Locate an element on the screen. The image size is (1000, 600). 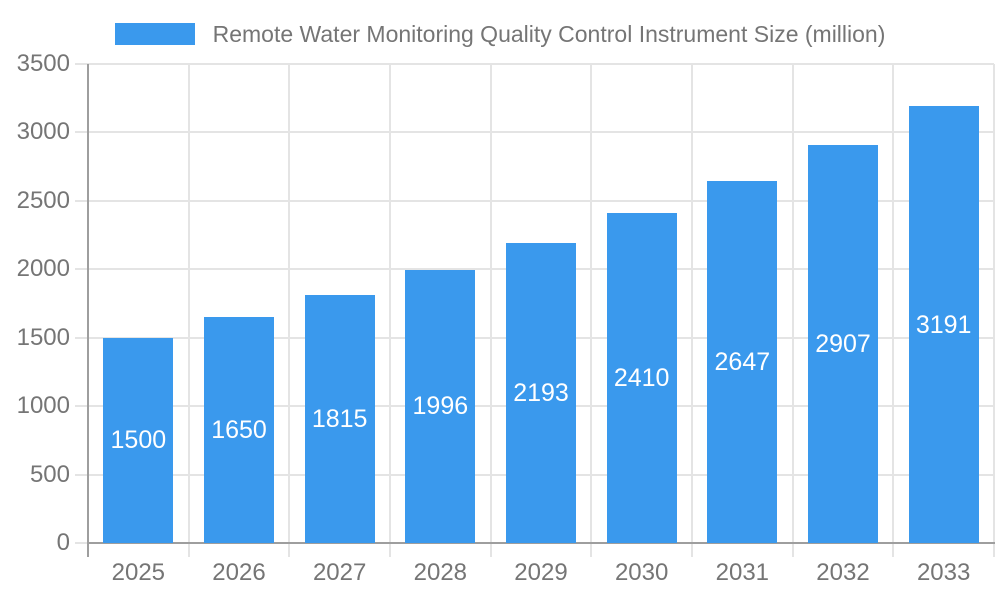
x-axis-line is located at coordinates (541, 543).